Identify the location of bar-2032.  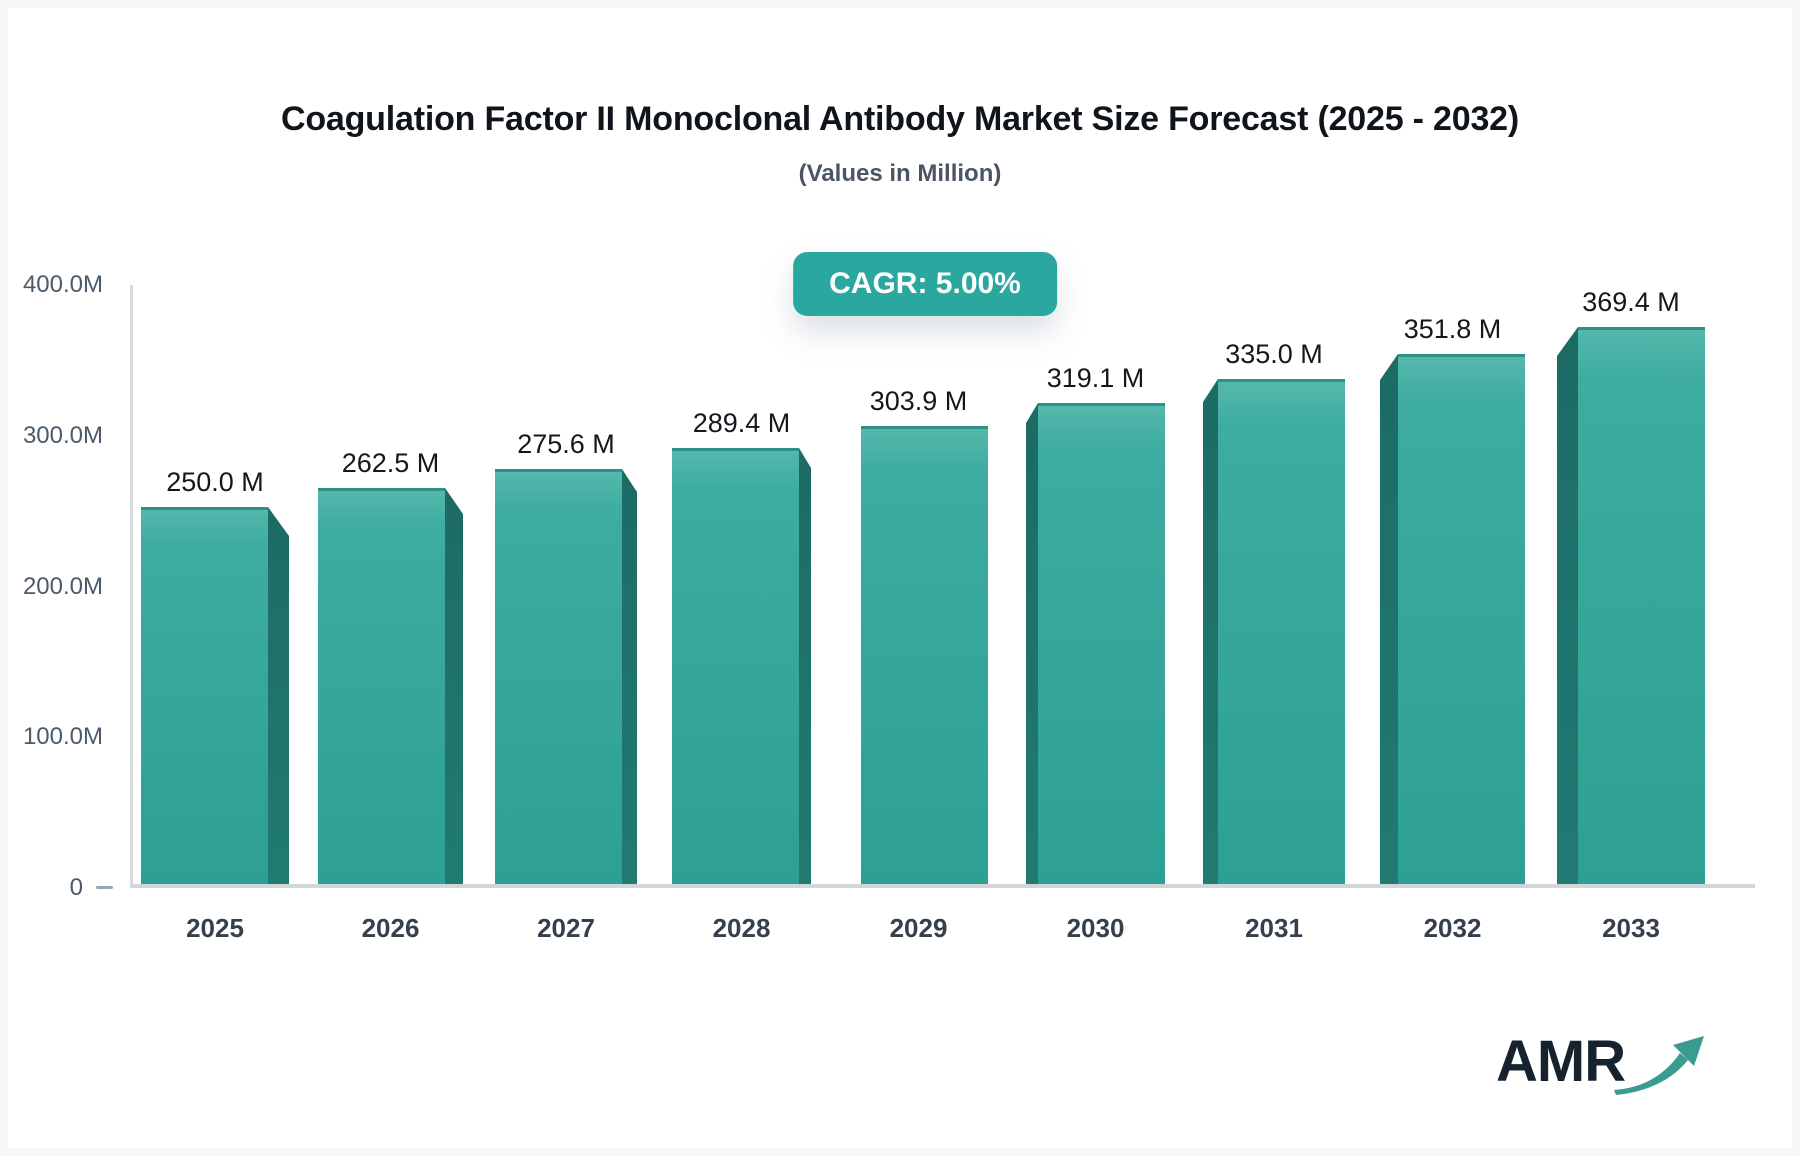
(1452, 619).